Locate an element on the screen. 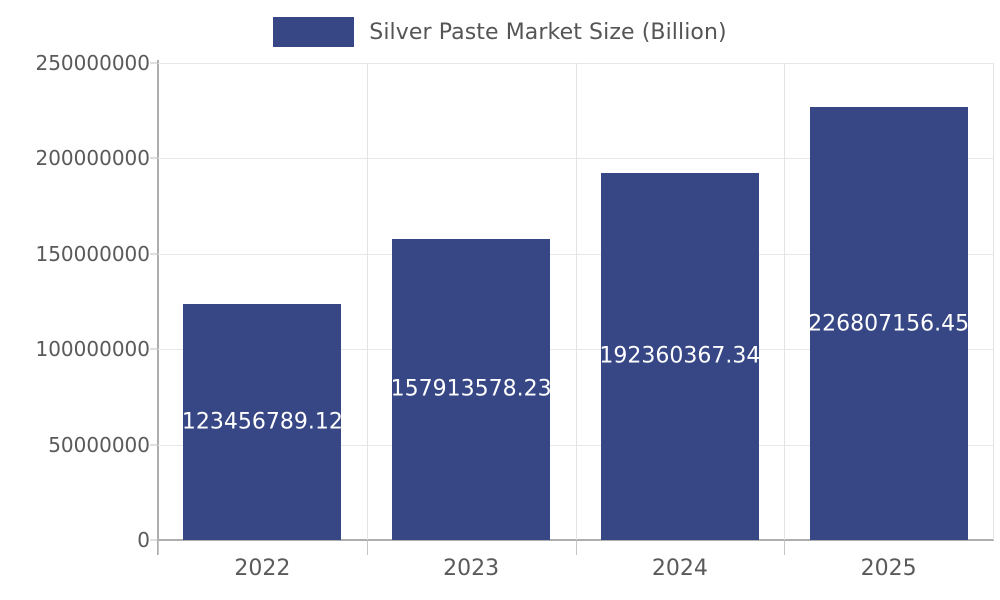  y-axis-tick-label: 150000000 is located at coordinates (92, 253).